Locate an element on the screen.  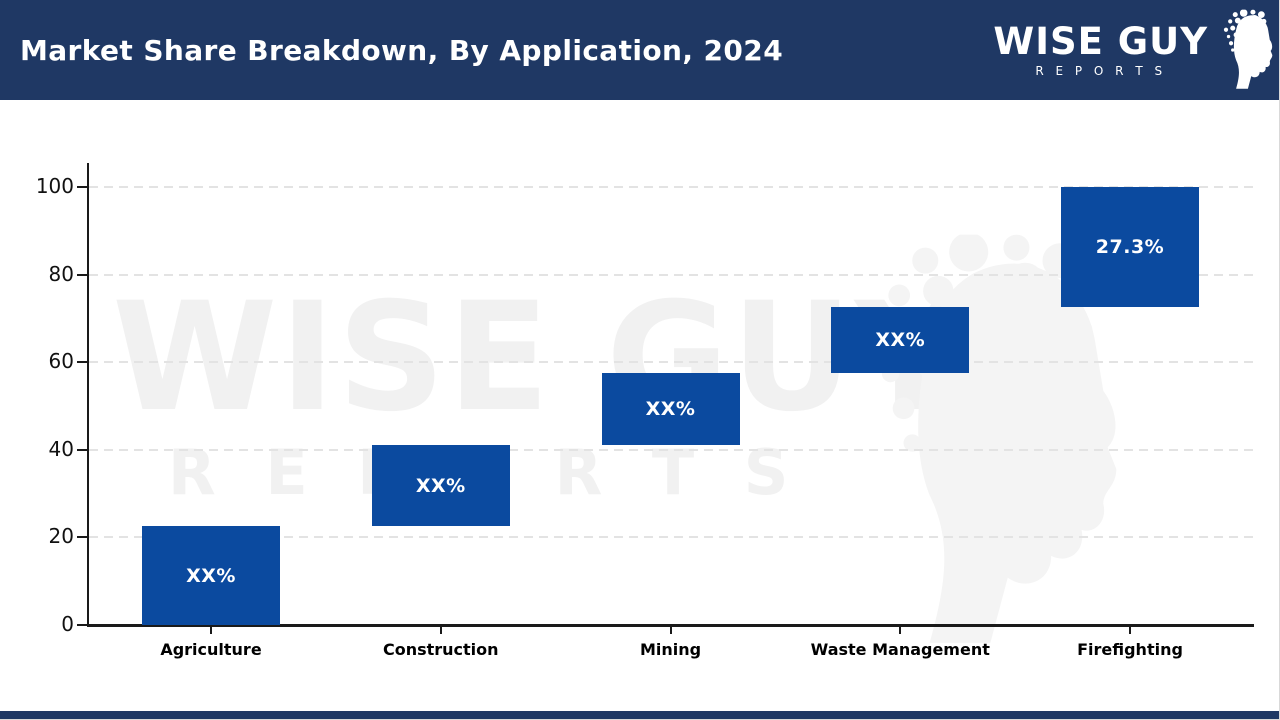
bar-value-label: 27.3% is located at coordinates (1130, 246).